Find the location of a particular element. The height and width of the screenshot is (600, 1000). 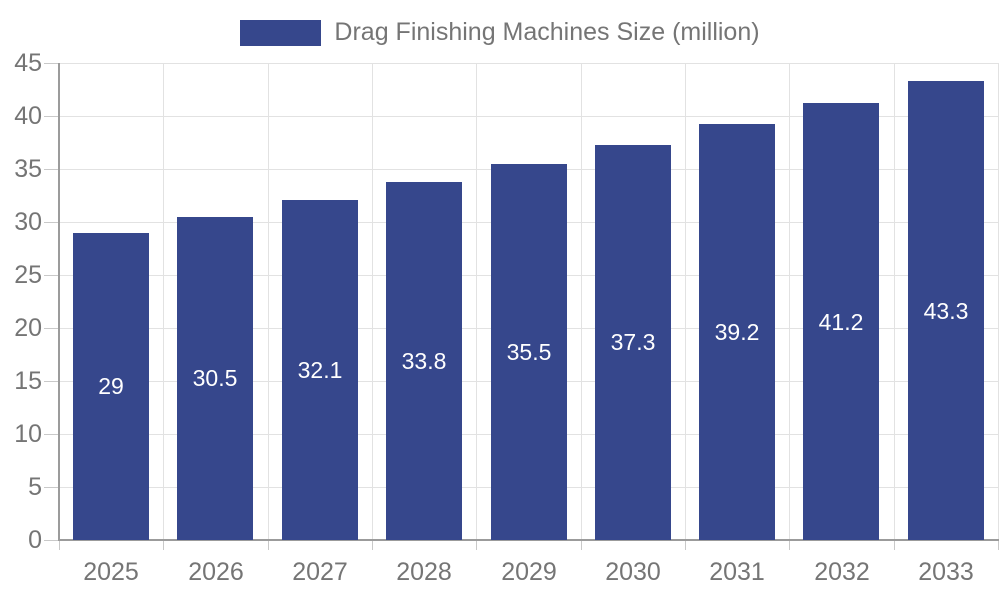

bar-value-label: 33.8 is located at coordinates (424, 361).